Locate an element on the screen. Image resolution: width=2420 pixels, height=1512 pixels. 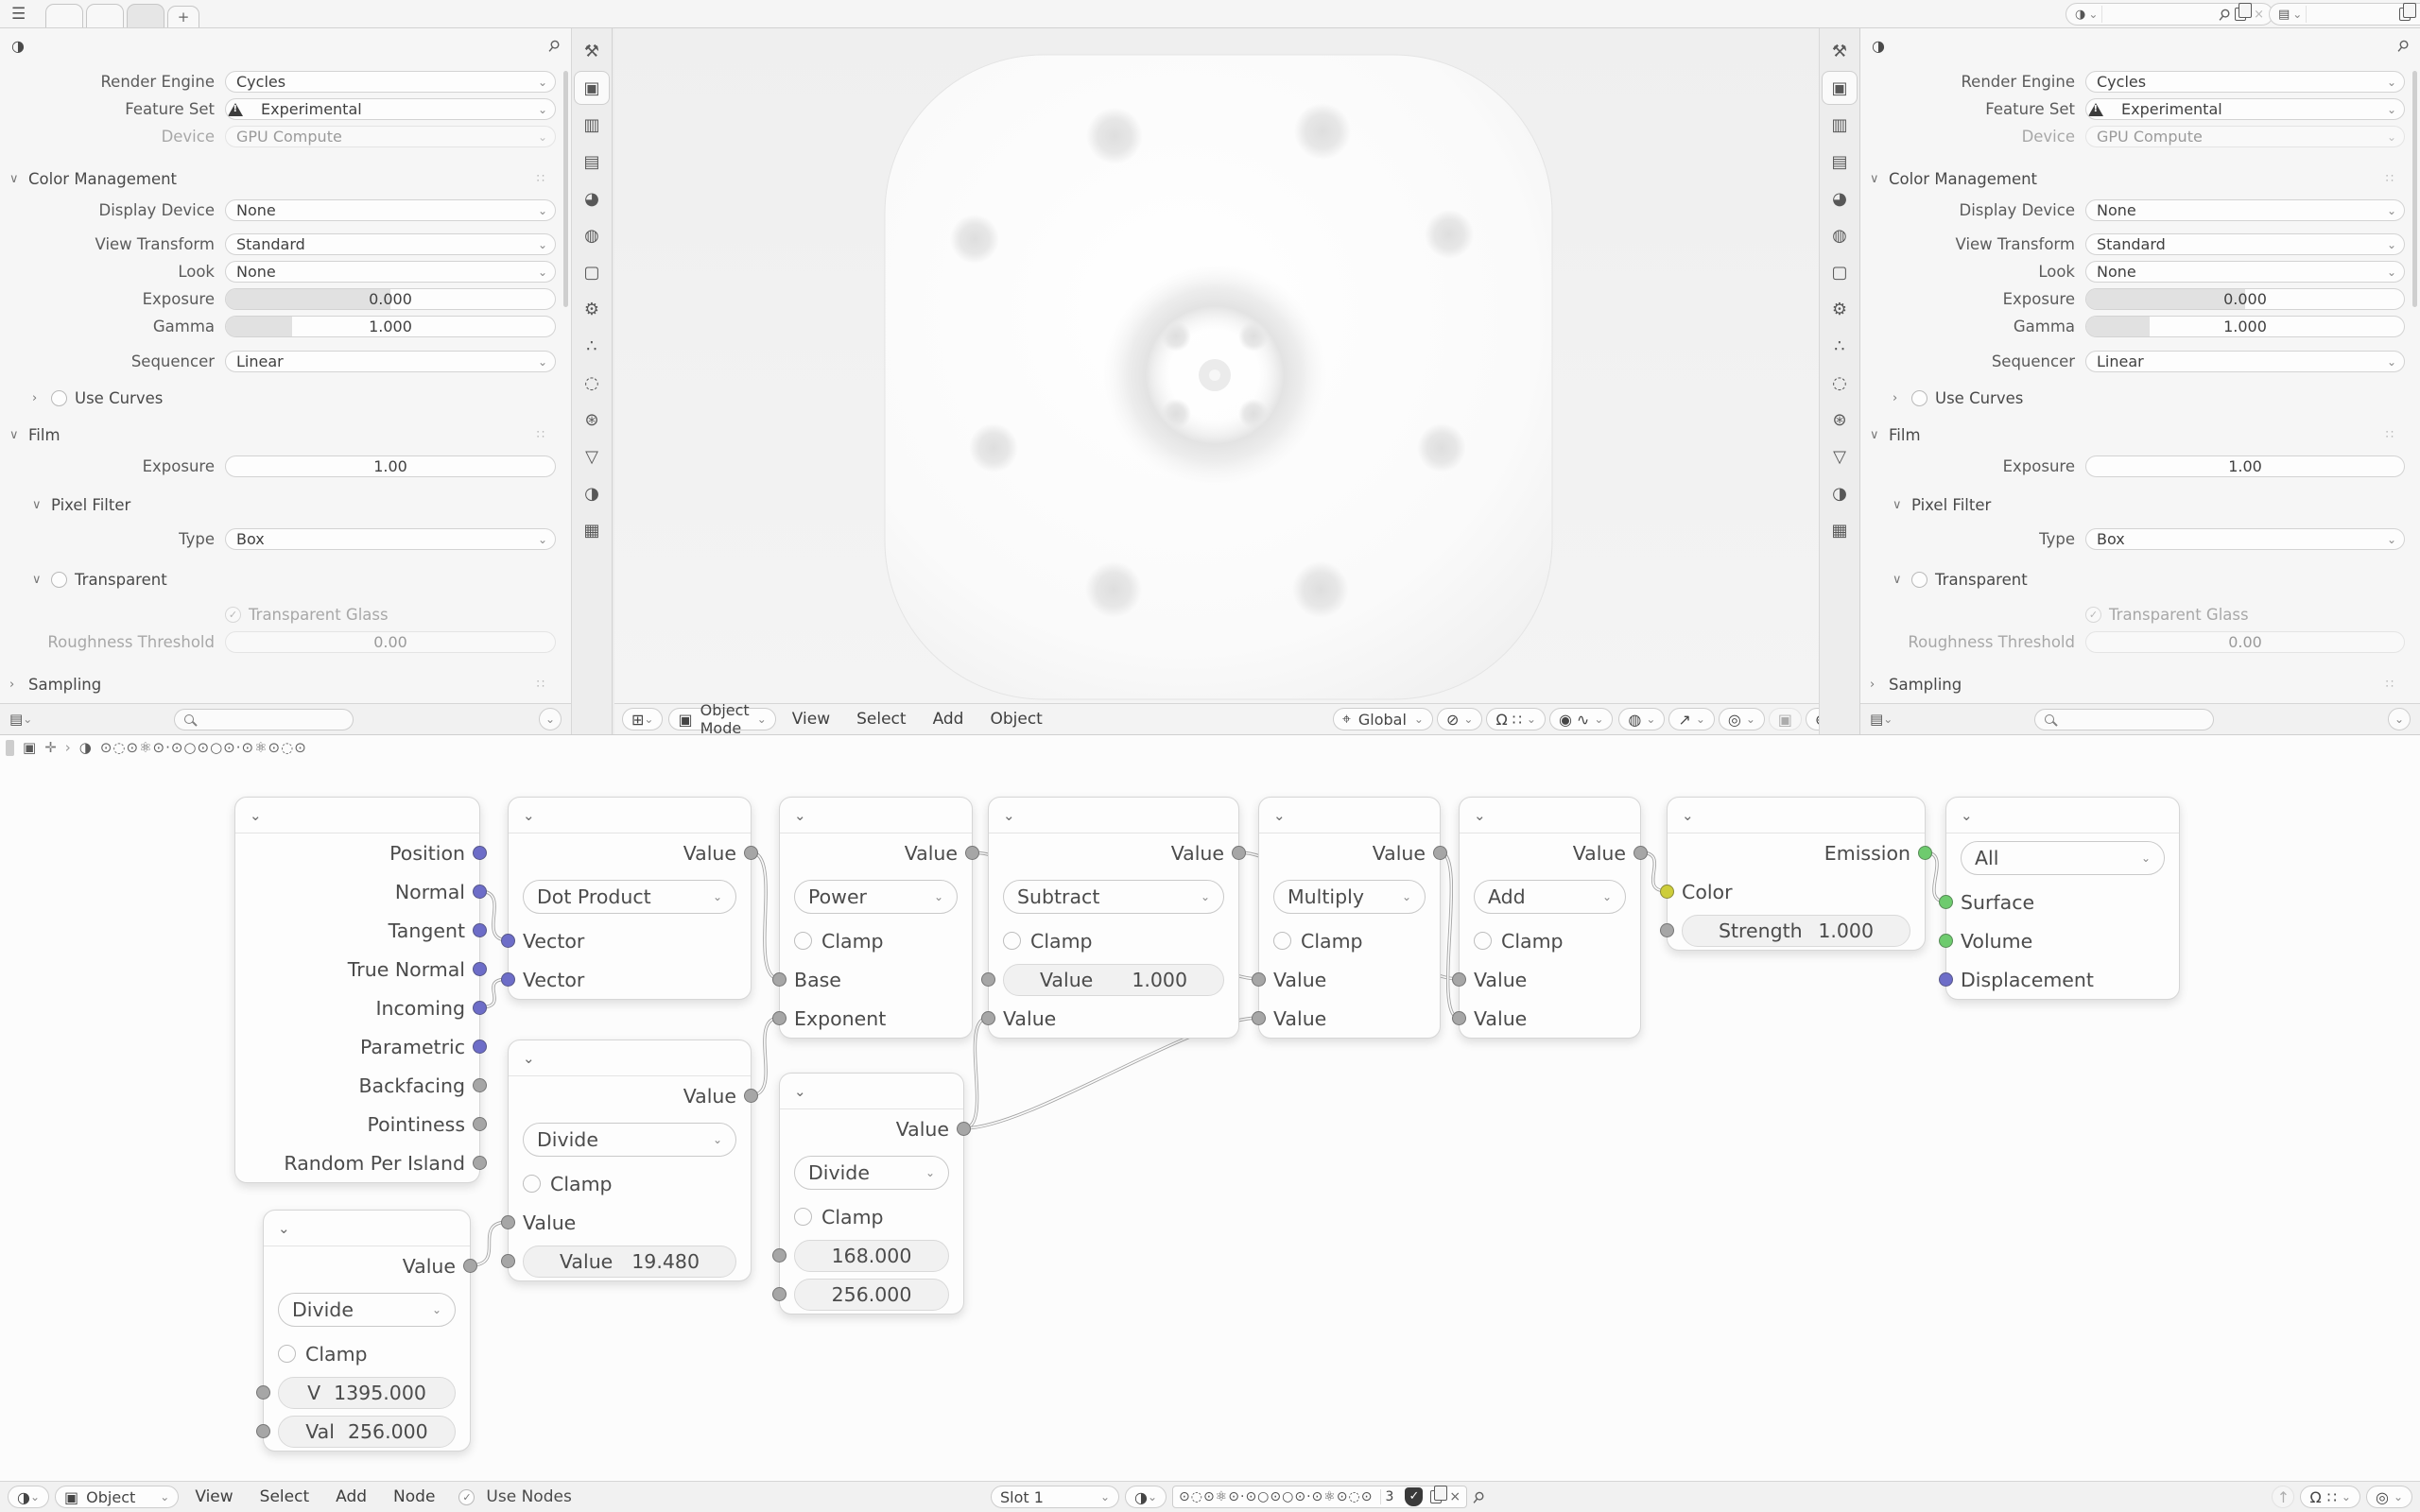
output-socket-position is located at coordinates (480, 852).